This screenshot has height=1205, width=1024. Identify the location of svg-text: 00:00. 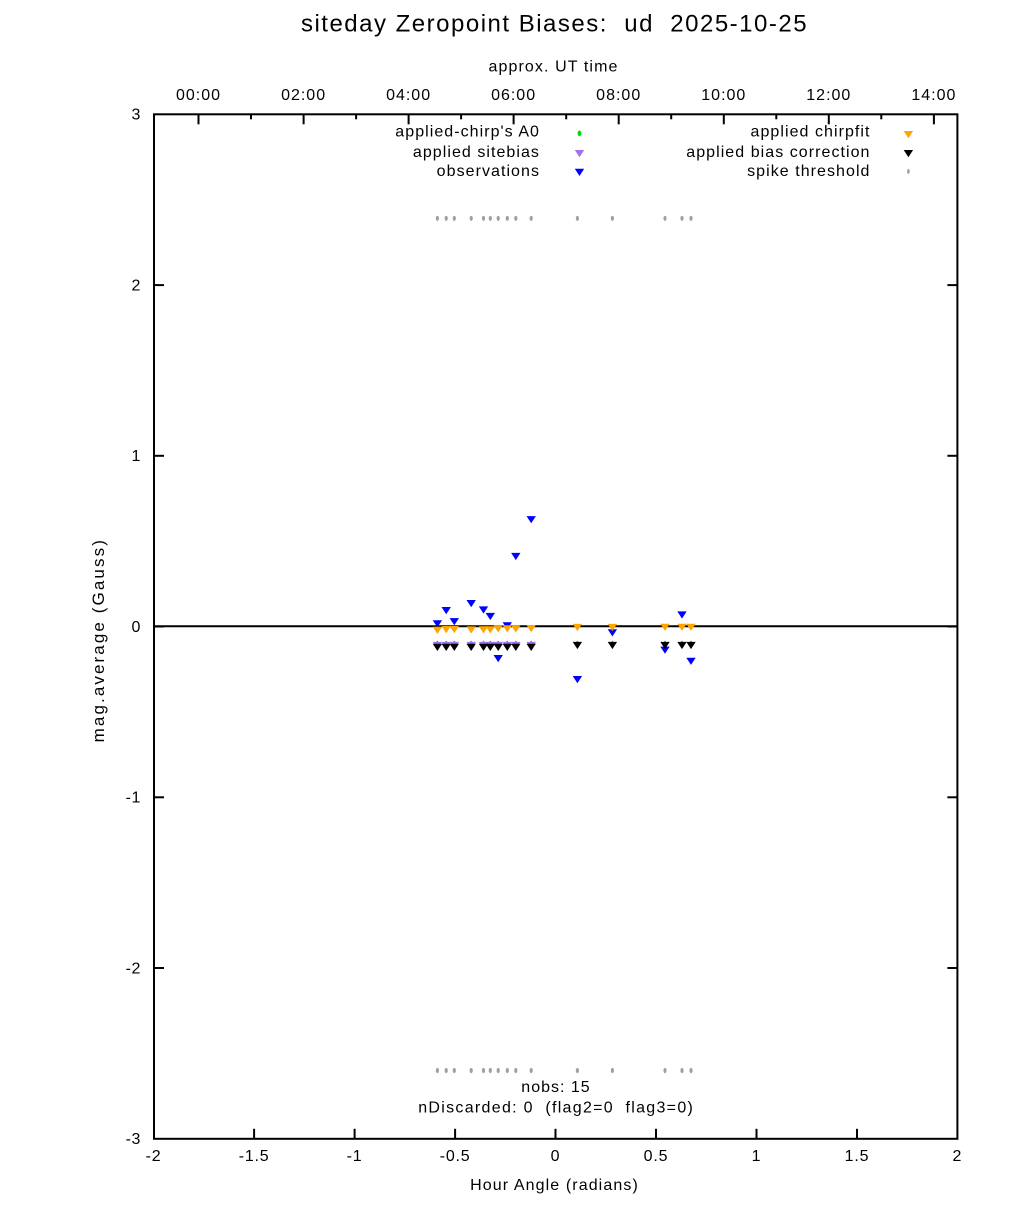
(198, 95).